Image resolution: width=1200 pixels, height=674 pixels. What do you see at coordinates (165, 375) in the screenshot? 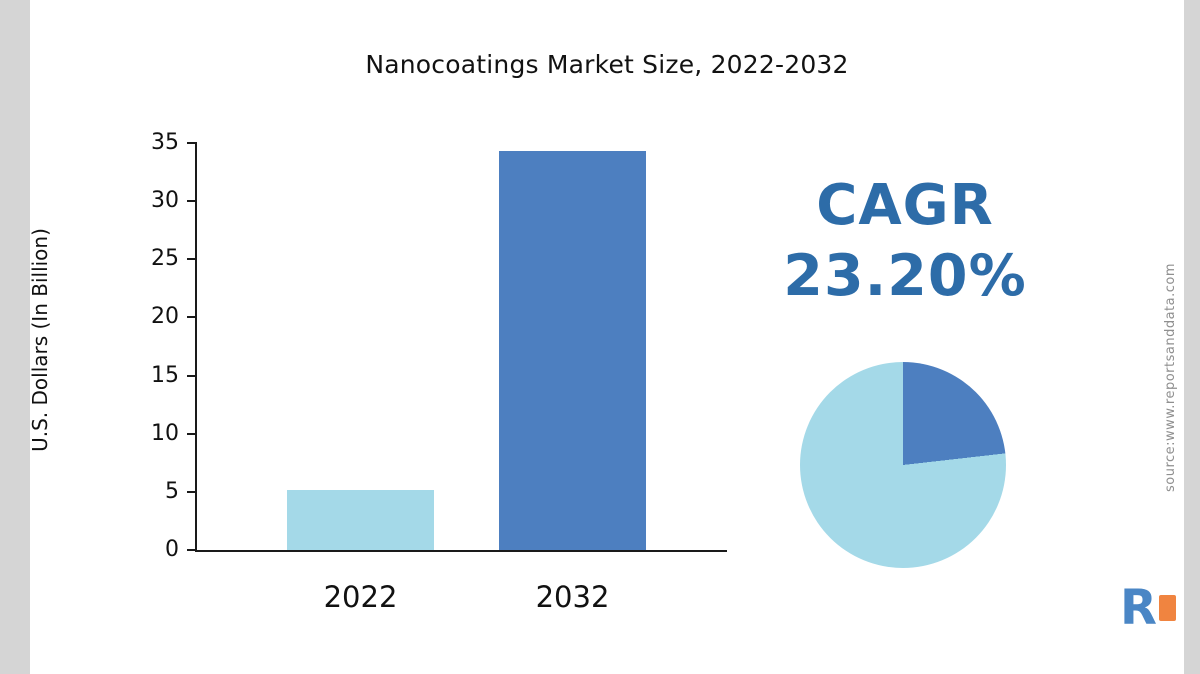
I see `y-tick-label: 15` at bounding box center [165, 375].